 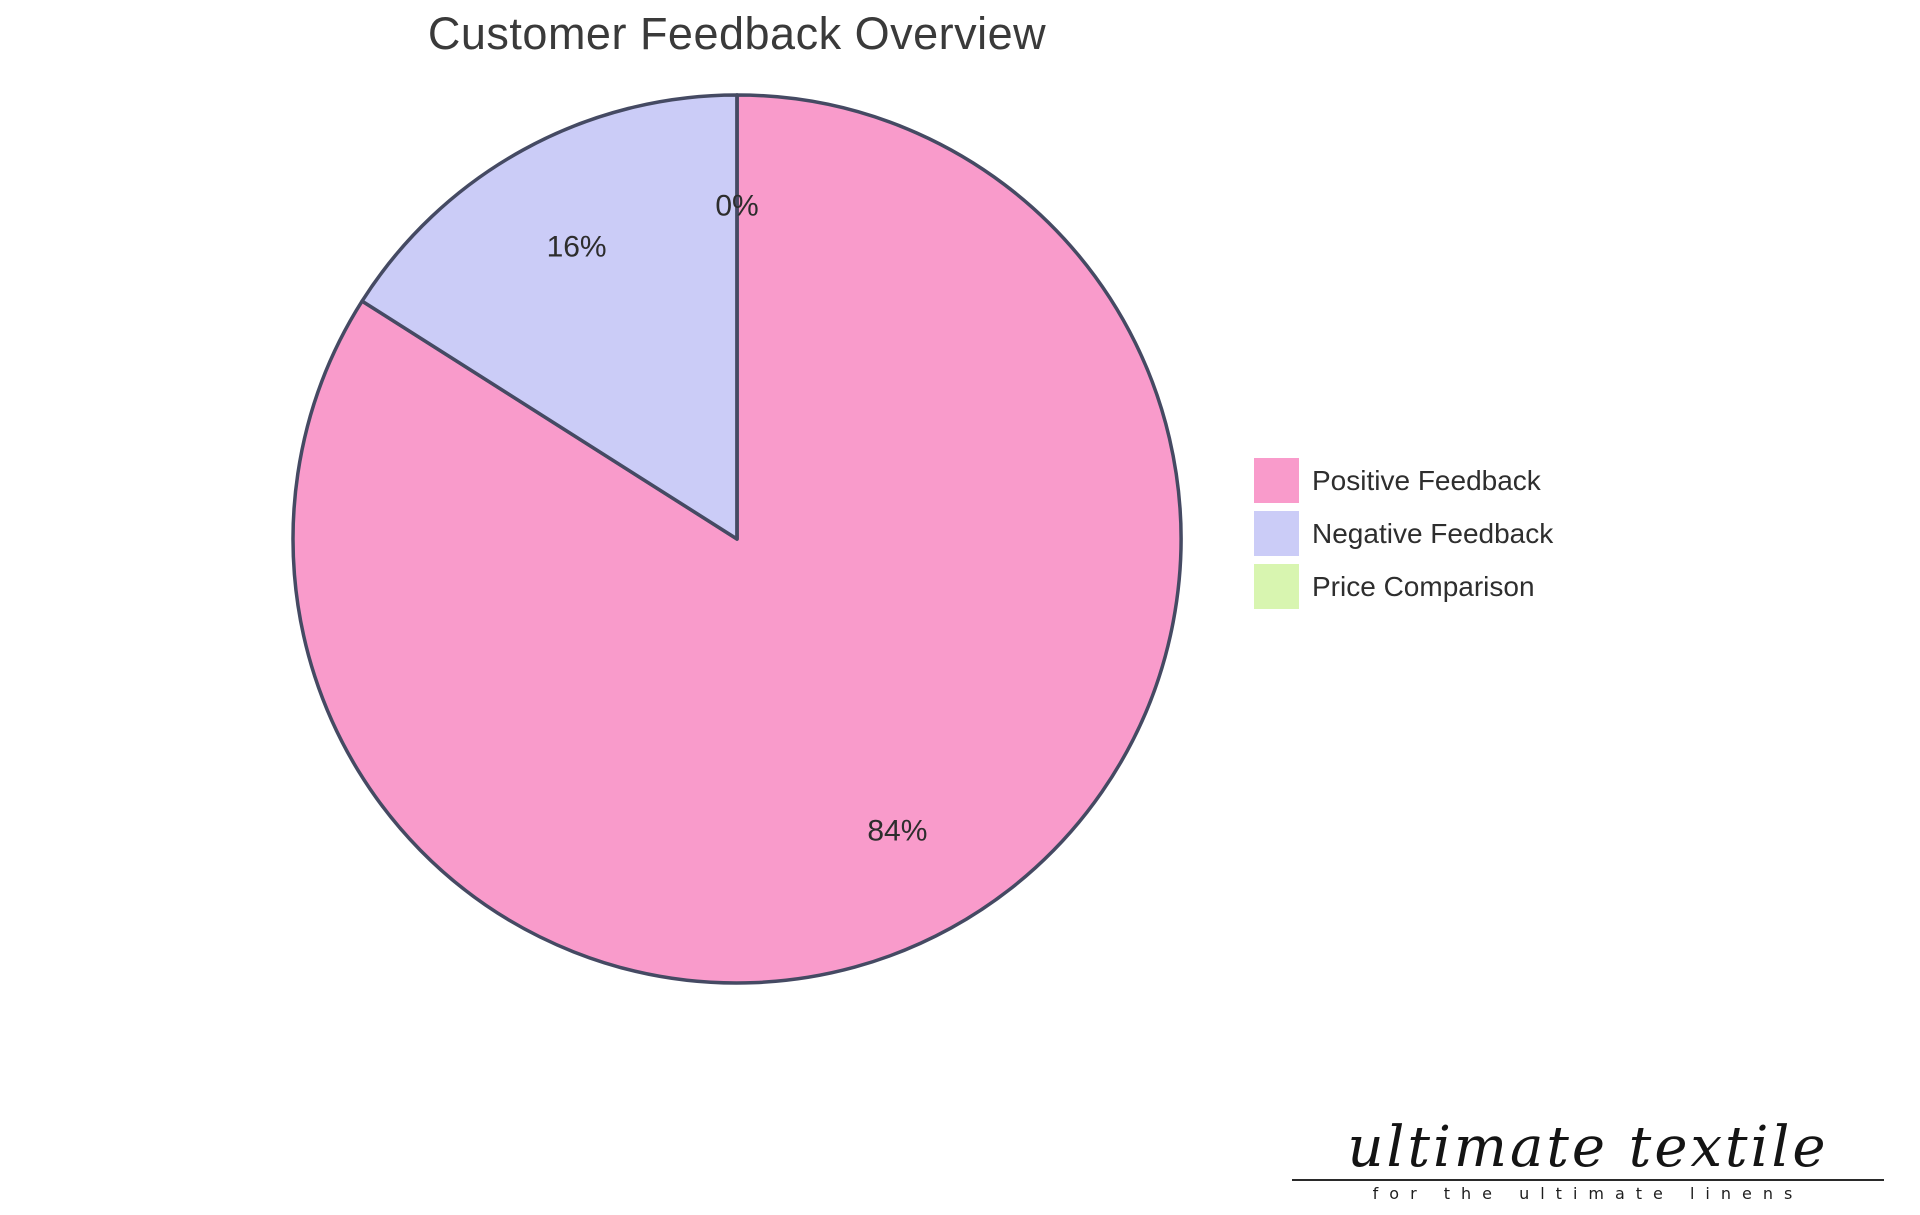 I want to click on pie-slice-negative-feedback, so click(x=549, y=317).